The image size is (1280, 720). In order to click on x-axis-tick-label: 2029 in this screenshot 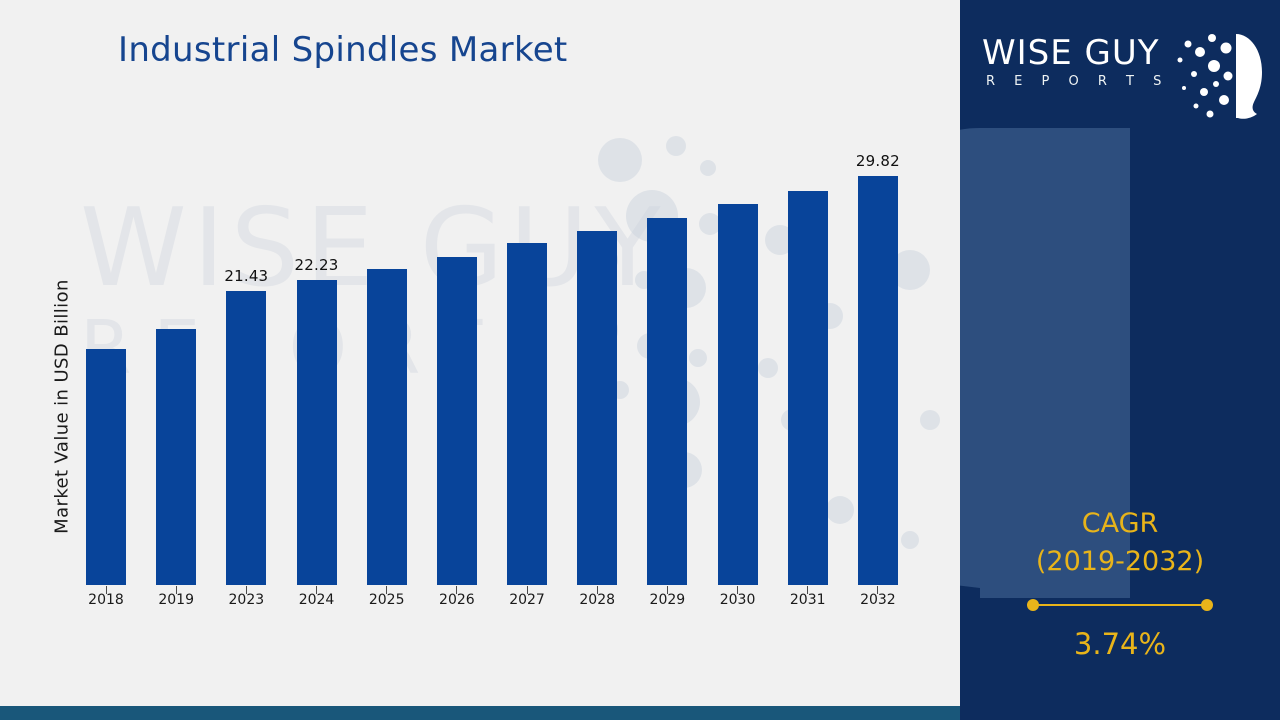, I will do `click(667, 600)`.